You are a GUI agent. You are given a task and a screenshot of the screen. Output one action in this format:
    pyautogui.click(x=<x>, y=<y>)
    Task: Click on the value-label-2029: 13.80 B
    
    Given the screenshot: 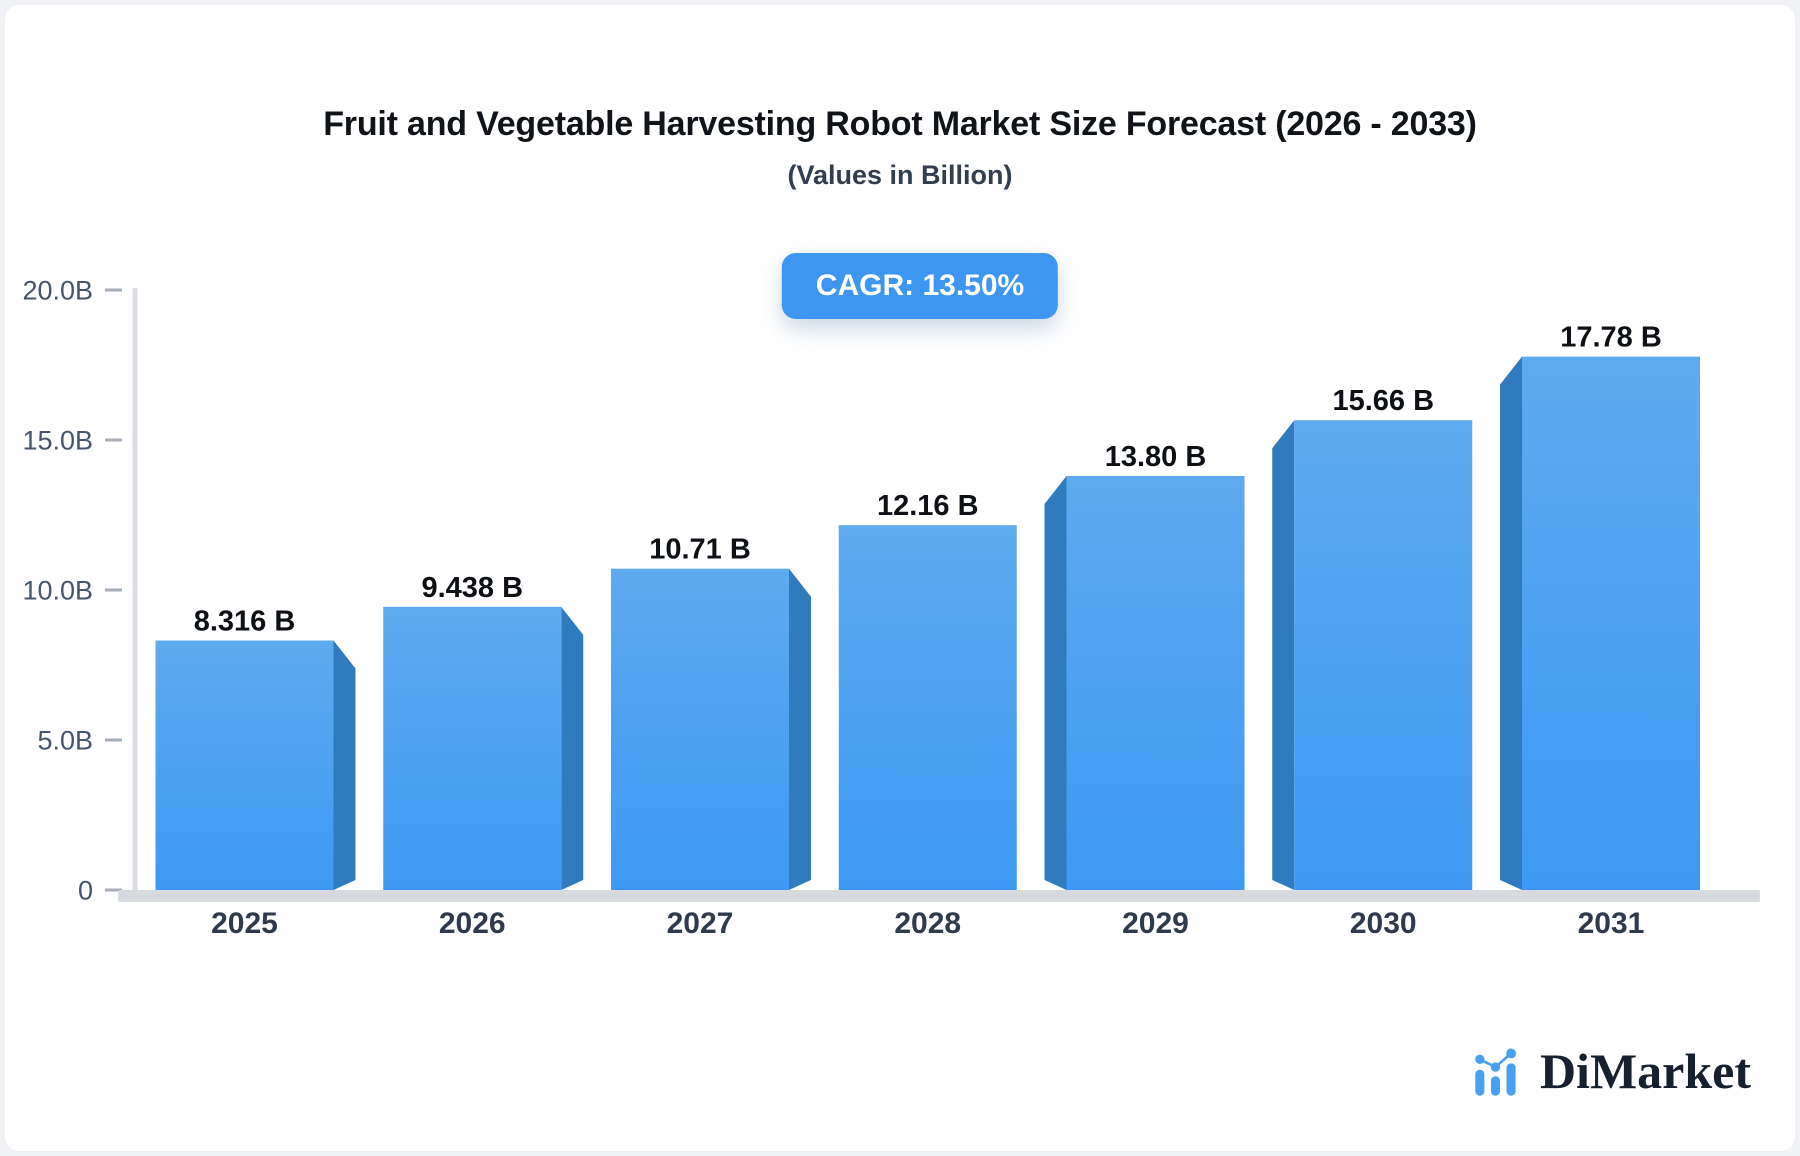 What is the action you would take?
    pyautogui.click(x=1156, y=457)
    